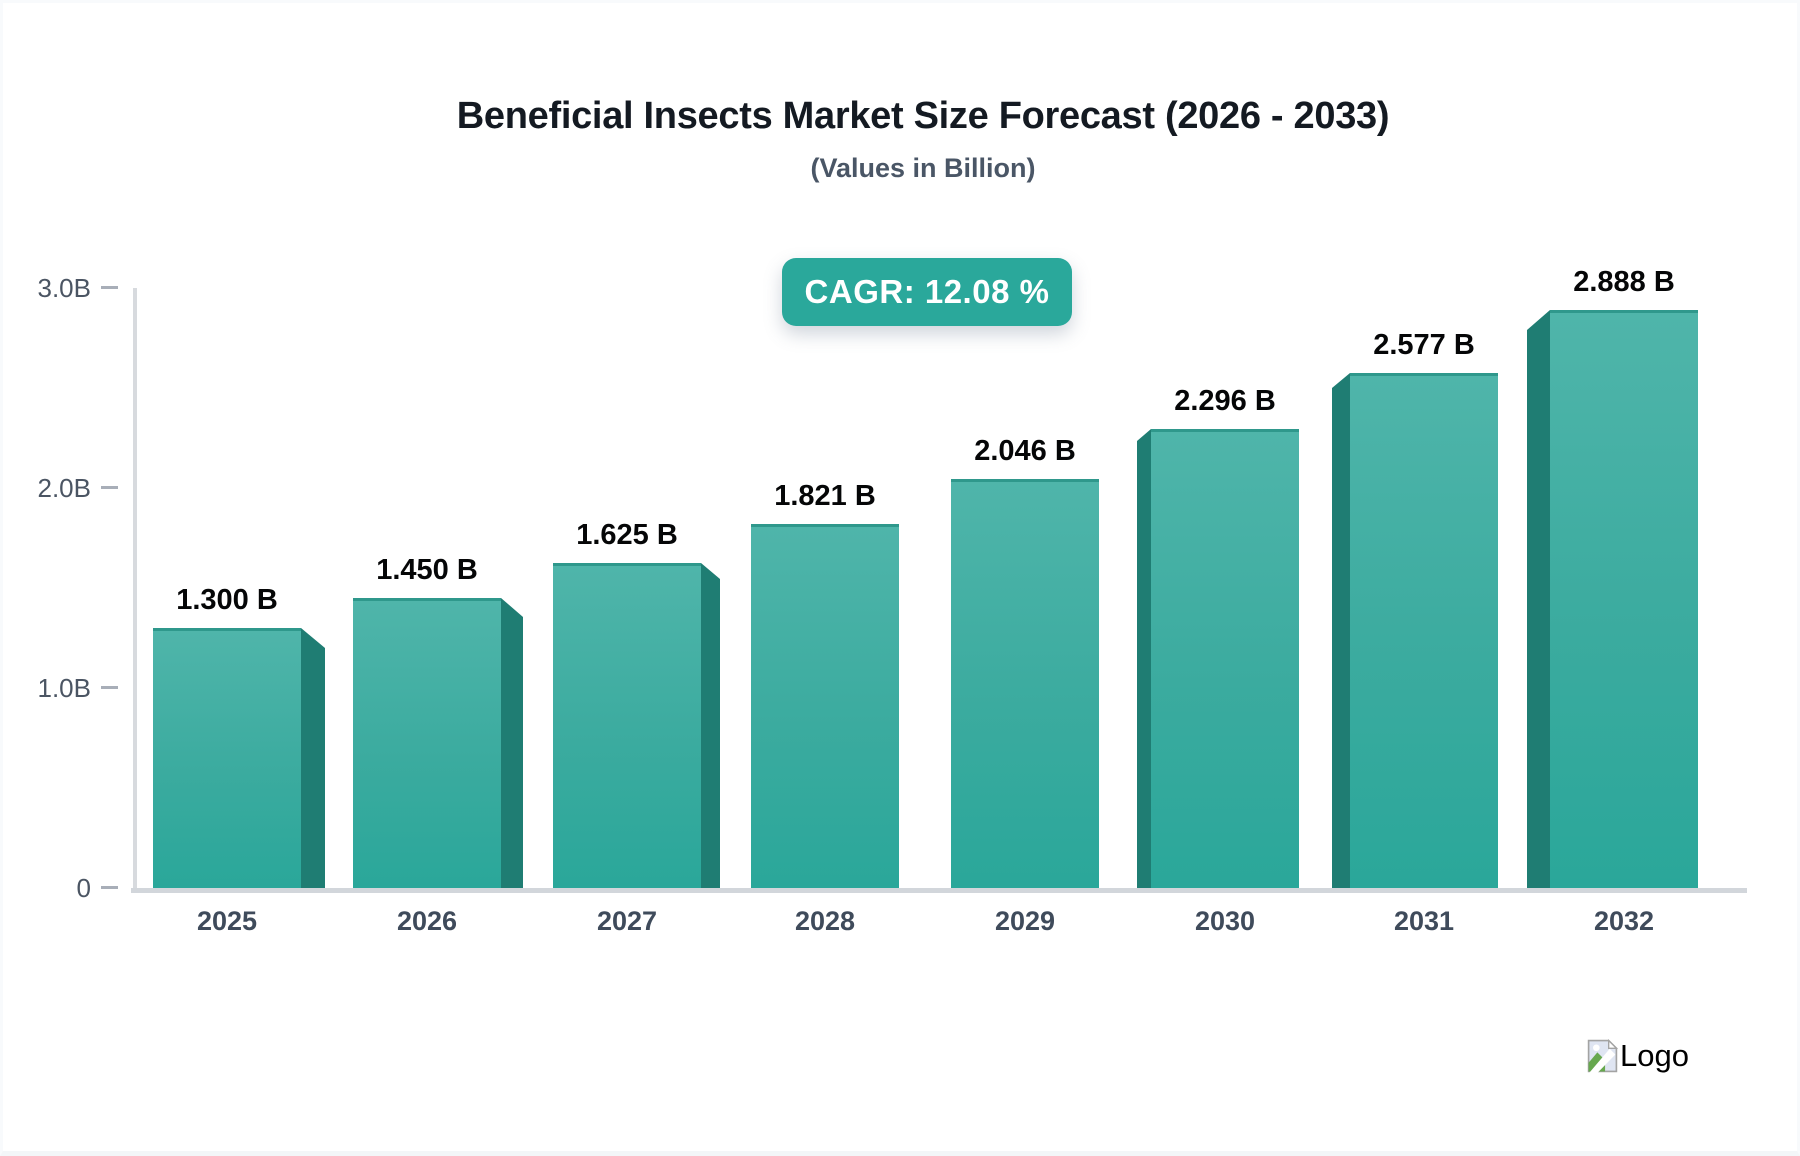 The image size is (1800, 1156). What do you see at coordinates (64, 488) in the screenshot?
I see `y-tick-label: 2.0B` at bounding box center [64, 488].